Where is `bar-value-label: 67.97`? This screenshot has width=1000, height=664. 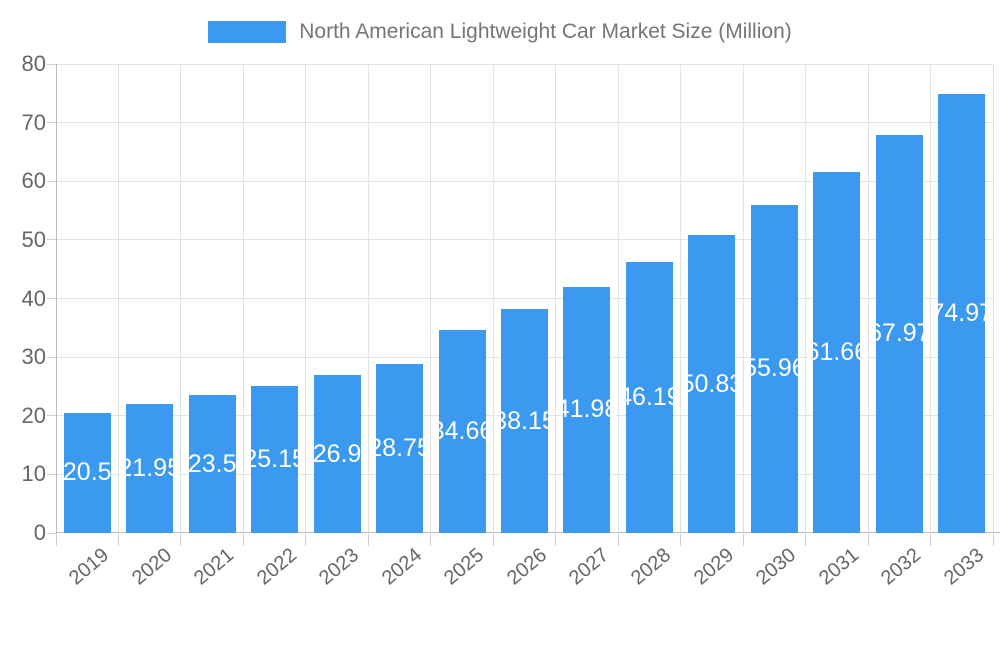
bar-value-label: 67.97 is located at coordinates (899, 333).